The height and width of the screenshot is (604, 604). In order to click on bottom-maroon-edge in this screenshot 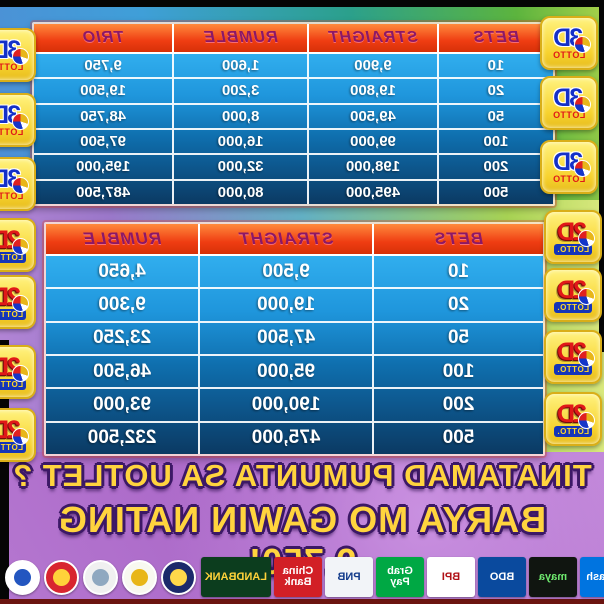, I will do `click(302, 601)`.